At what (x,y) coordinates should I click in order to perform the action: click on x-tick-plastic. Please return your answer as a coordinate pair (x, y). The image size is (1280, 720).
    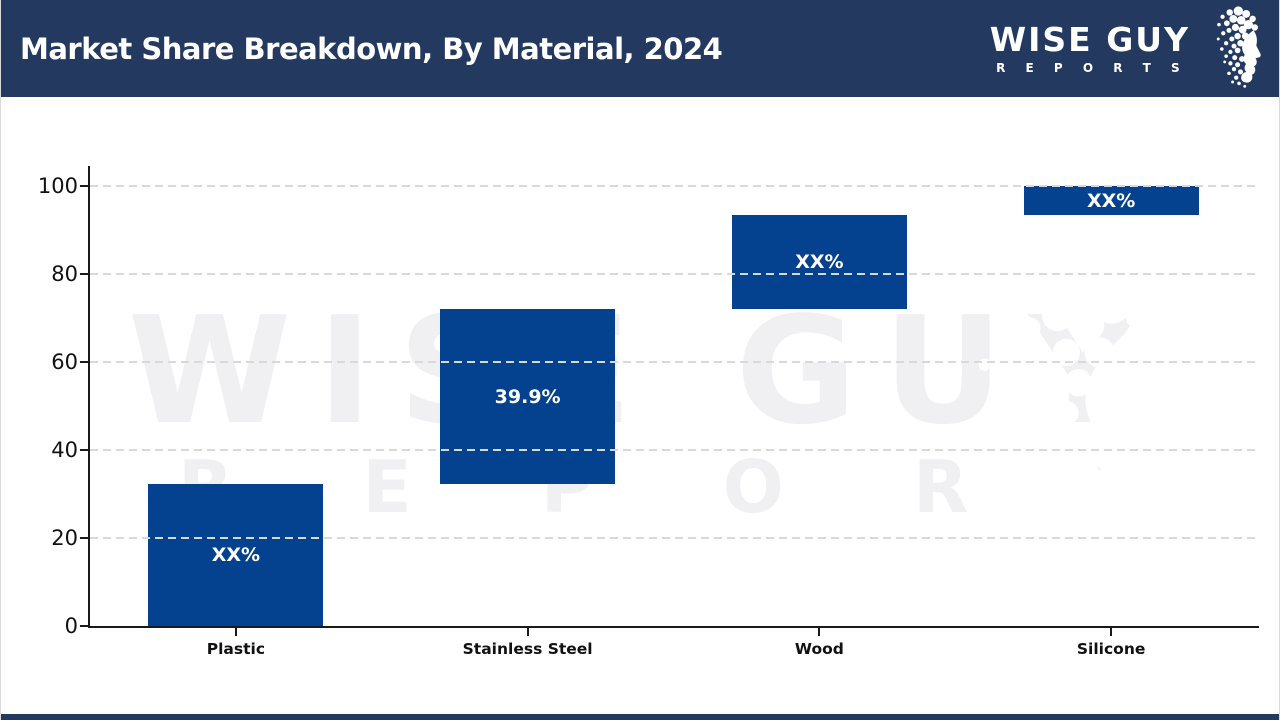
    Looking at the image, I should click on (235, 632).